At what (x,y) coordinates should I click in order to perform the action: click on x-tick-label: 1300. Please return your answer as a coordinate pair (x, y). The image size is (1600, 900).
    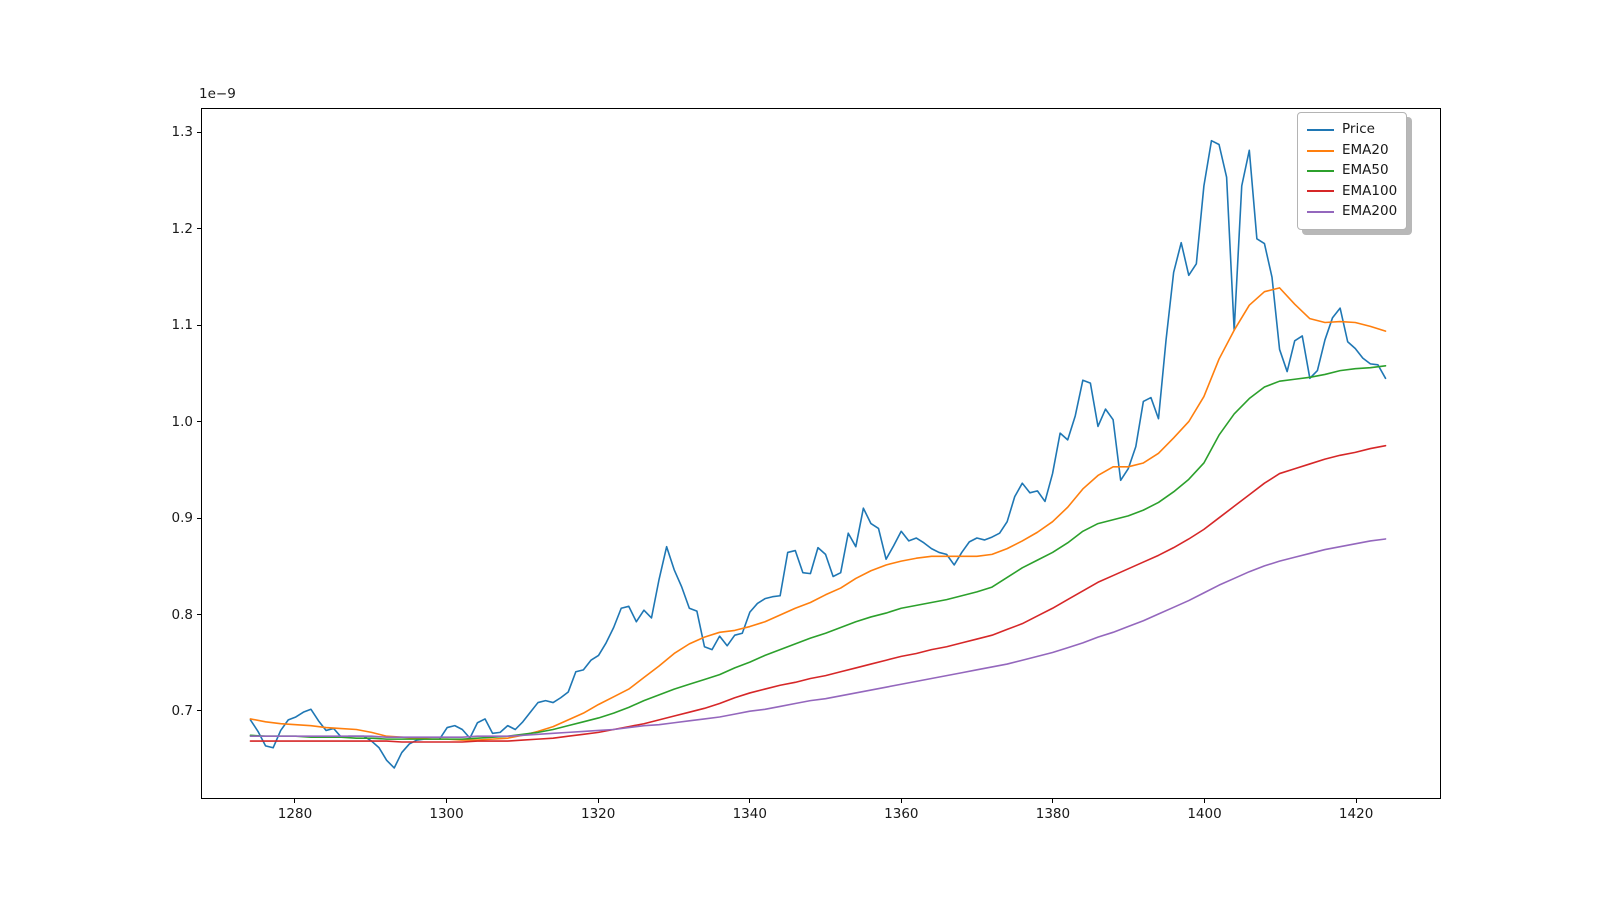
    Looking at the image, I should click on (446, 814).